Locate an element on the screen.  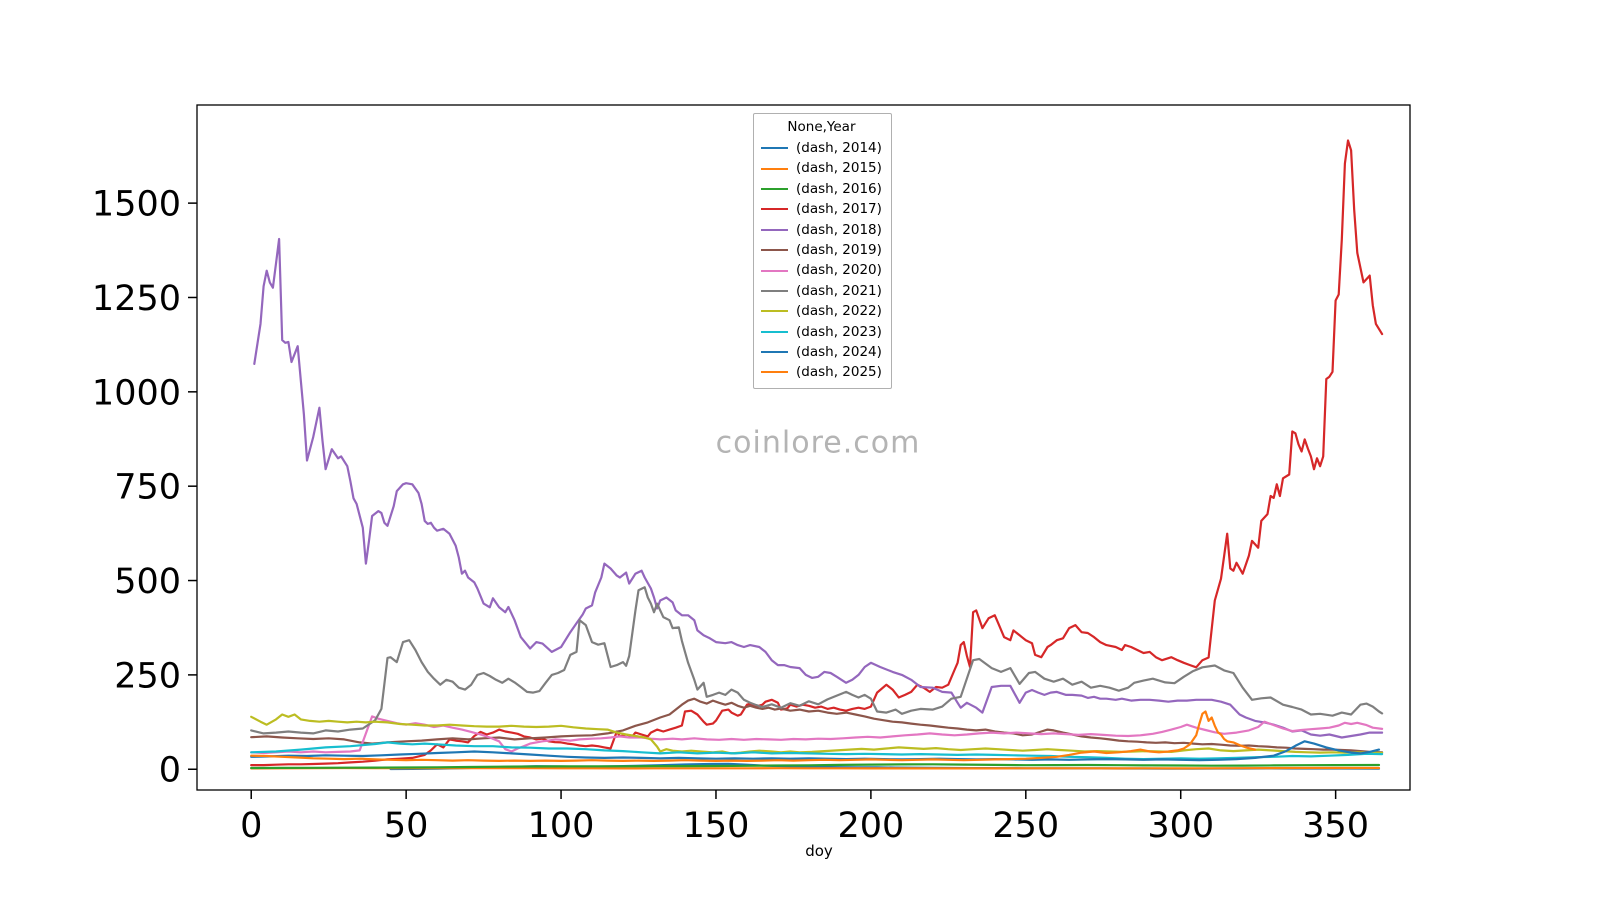
legend-item-label: (dash, 2025) is located at coordinates (839, 372).